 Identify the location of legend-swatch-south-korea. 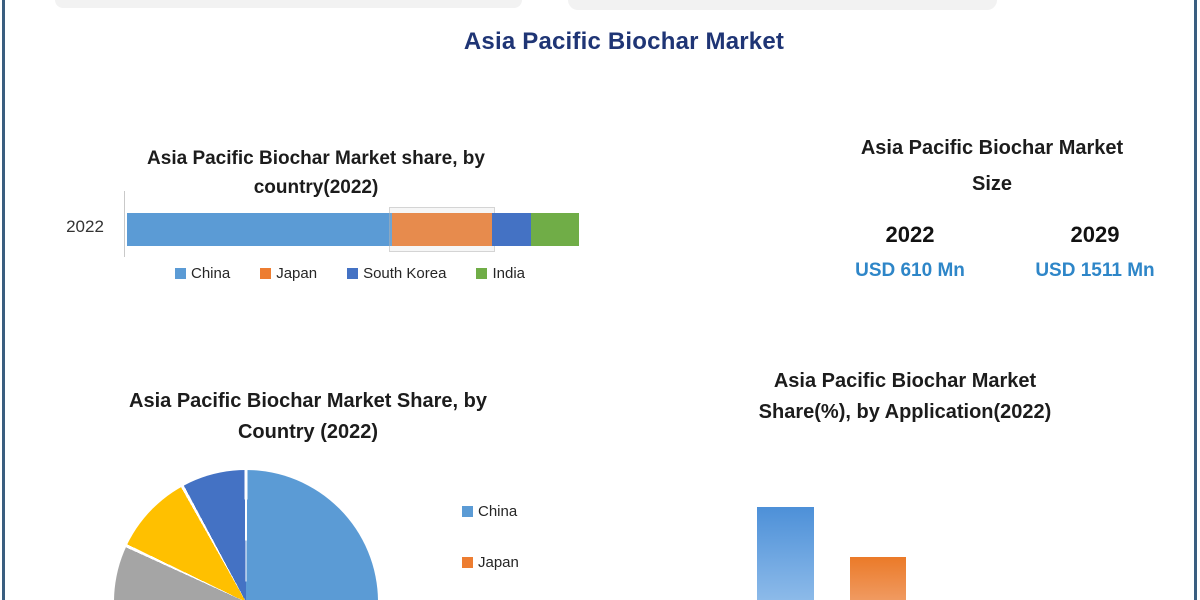
(353, 273).